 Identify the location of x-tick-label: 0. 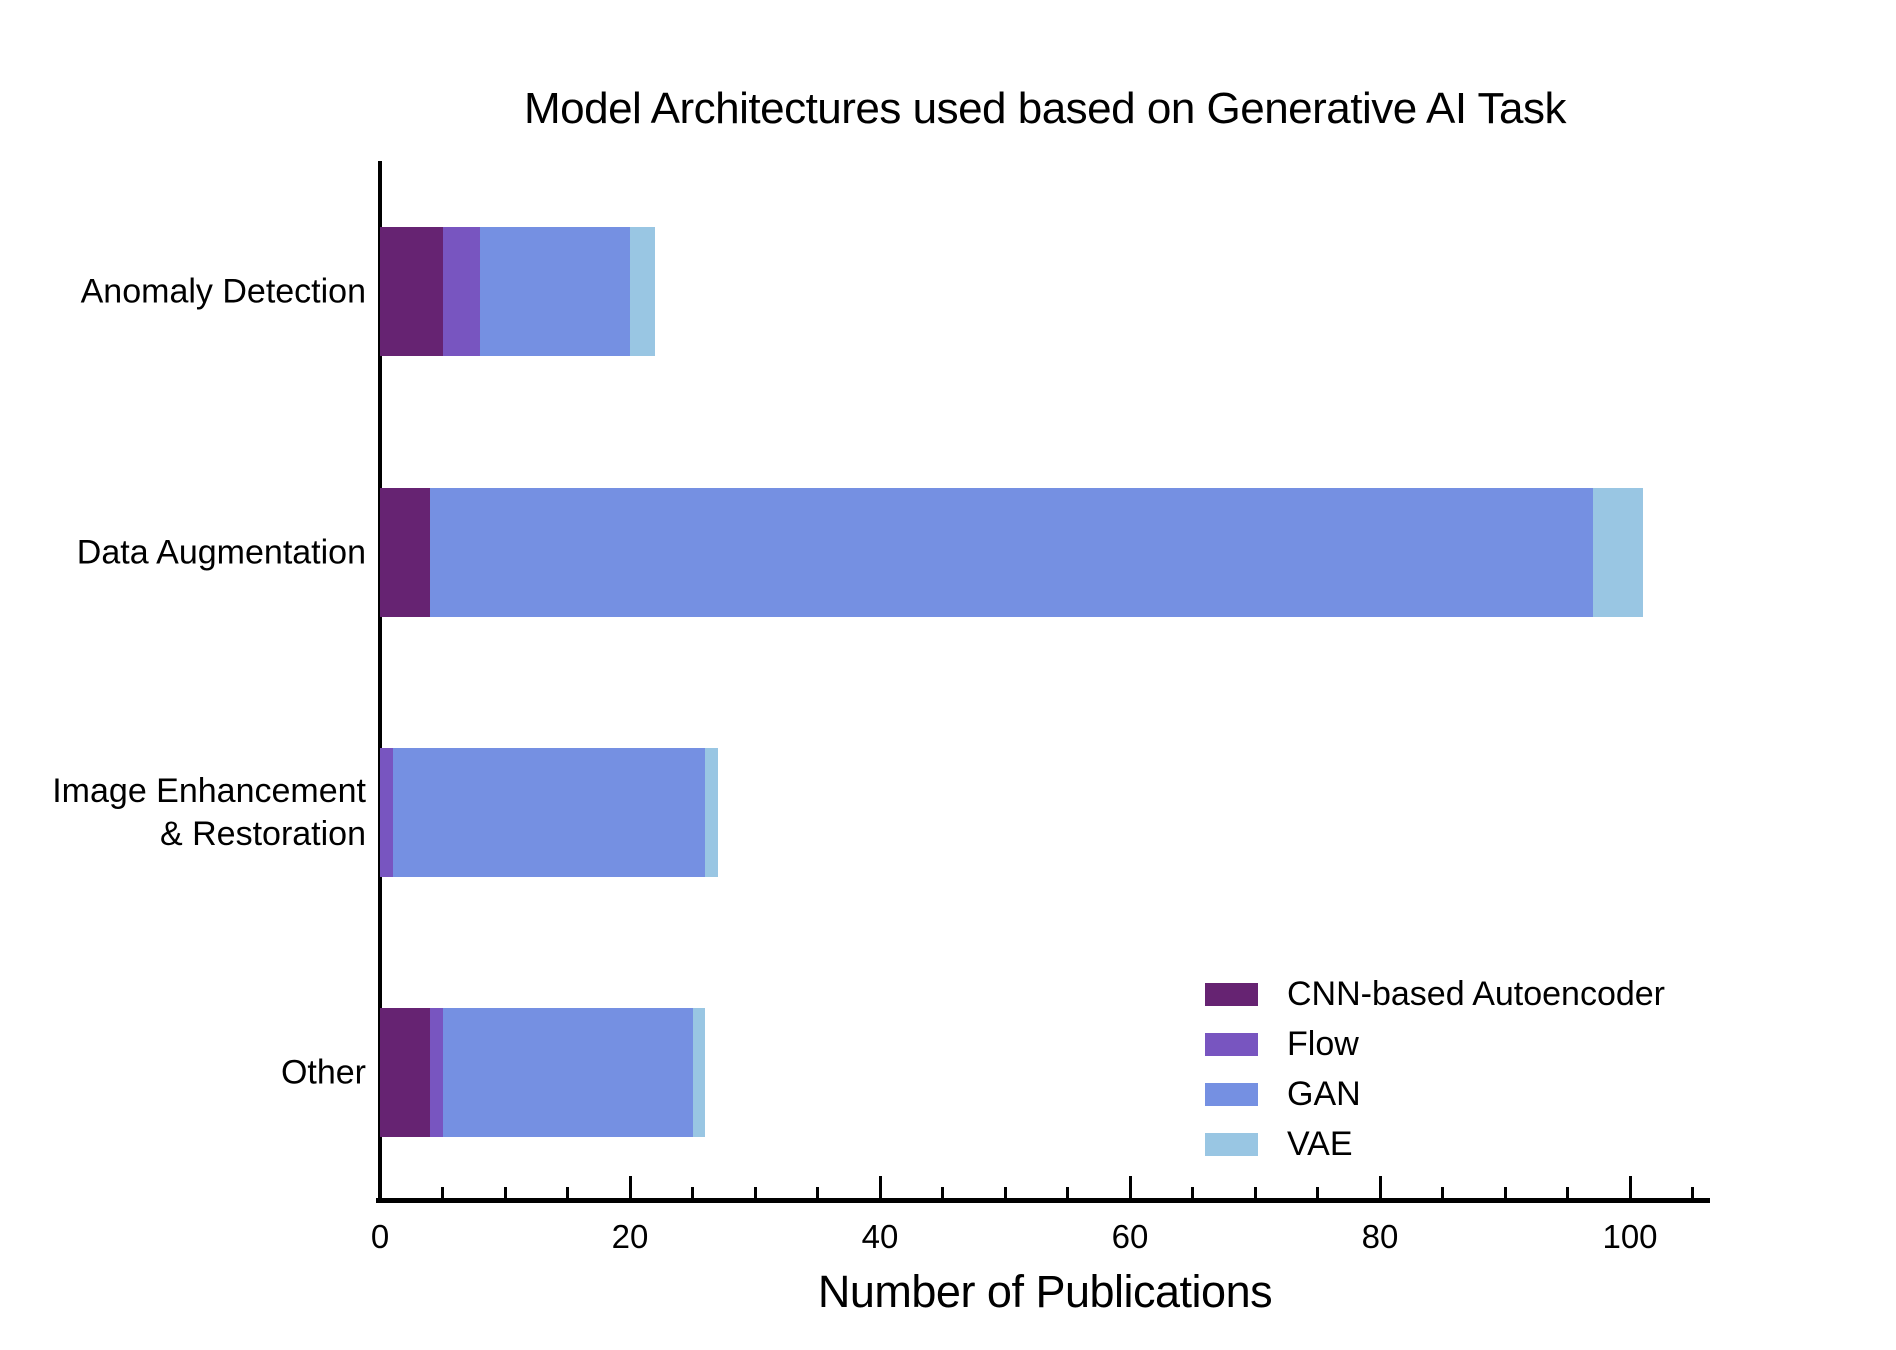
(380, 1236).